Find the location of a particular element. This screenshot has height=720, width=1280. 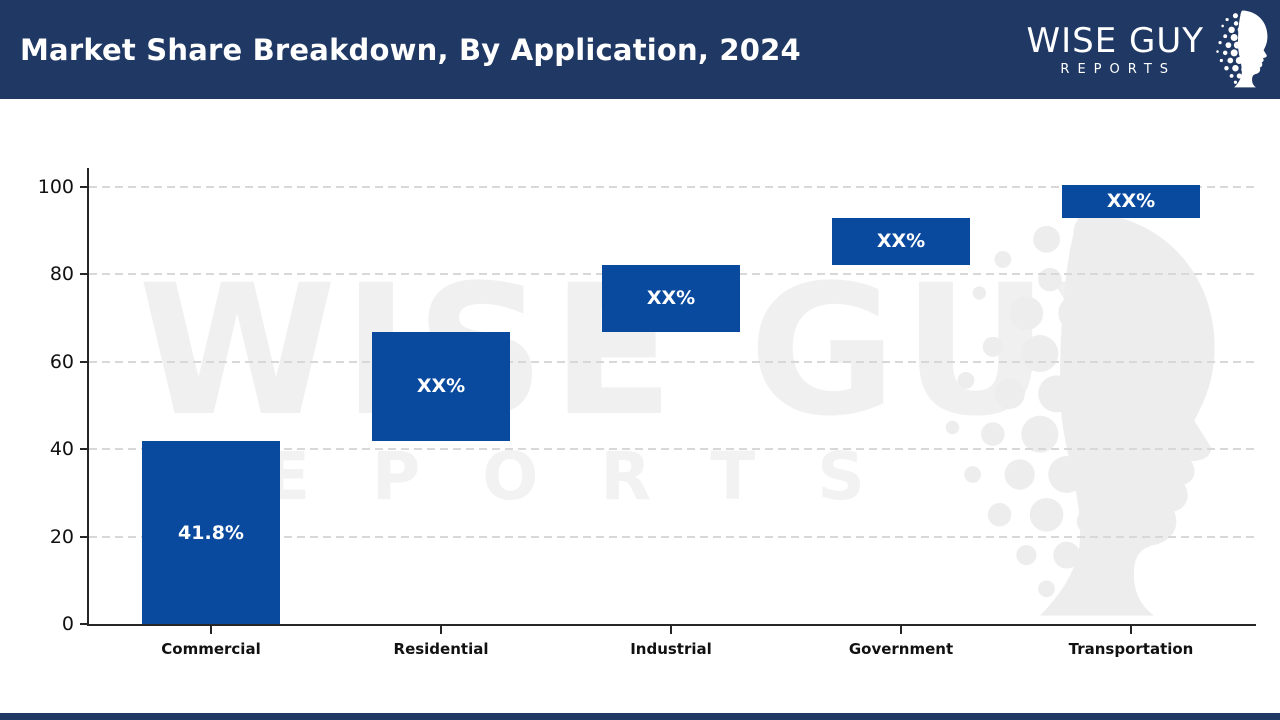

wiseguy-logo: WISE GUY REPORTS is located at coordinates (1143, 50).